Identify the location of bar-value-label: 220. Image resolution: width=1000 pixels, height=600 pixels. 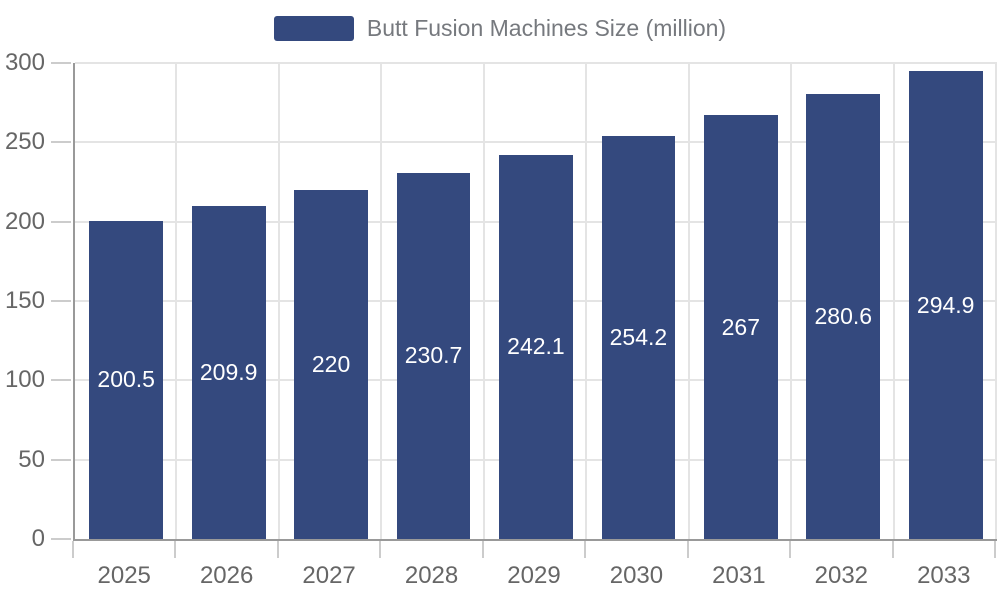
(331, 363).